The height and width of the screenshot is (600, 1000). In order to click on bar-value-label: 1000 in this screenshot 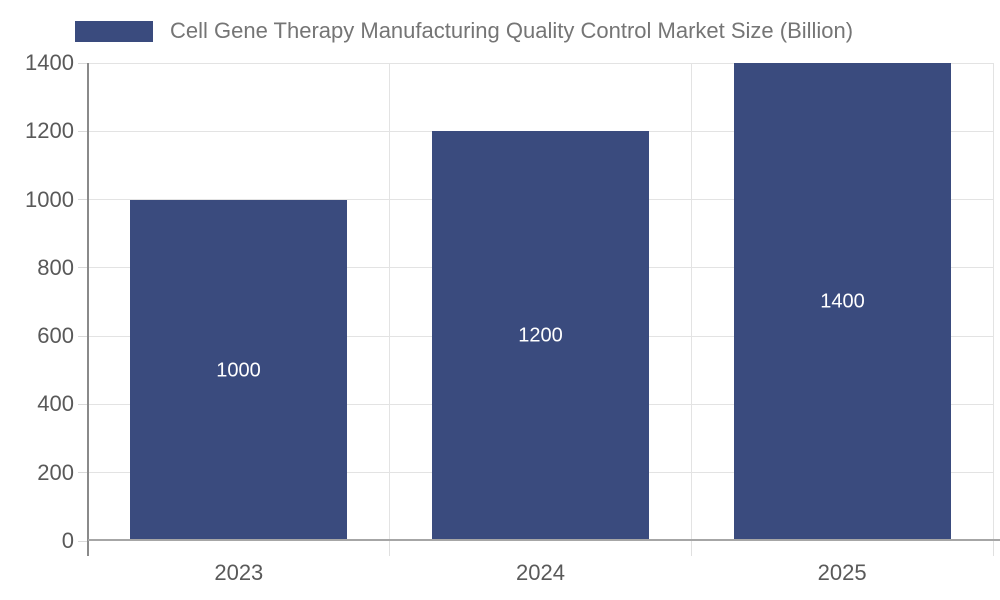, I will do `click(238, 370)`.